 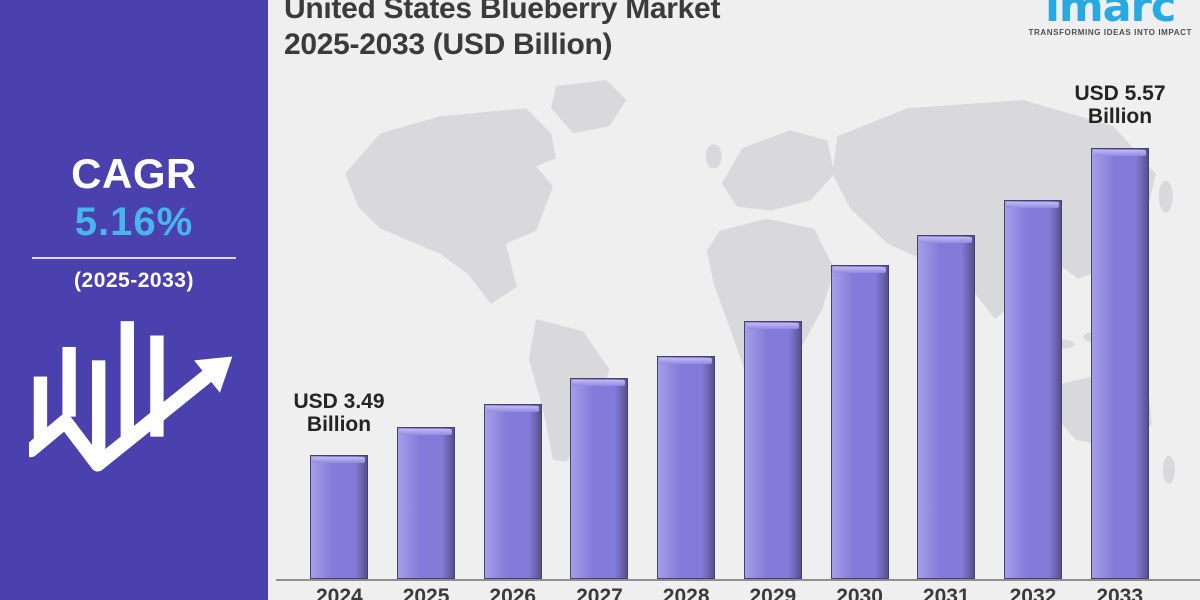 I want to click on bar-2026, so click(x=512, y=491).